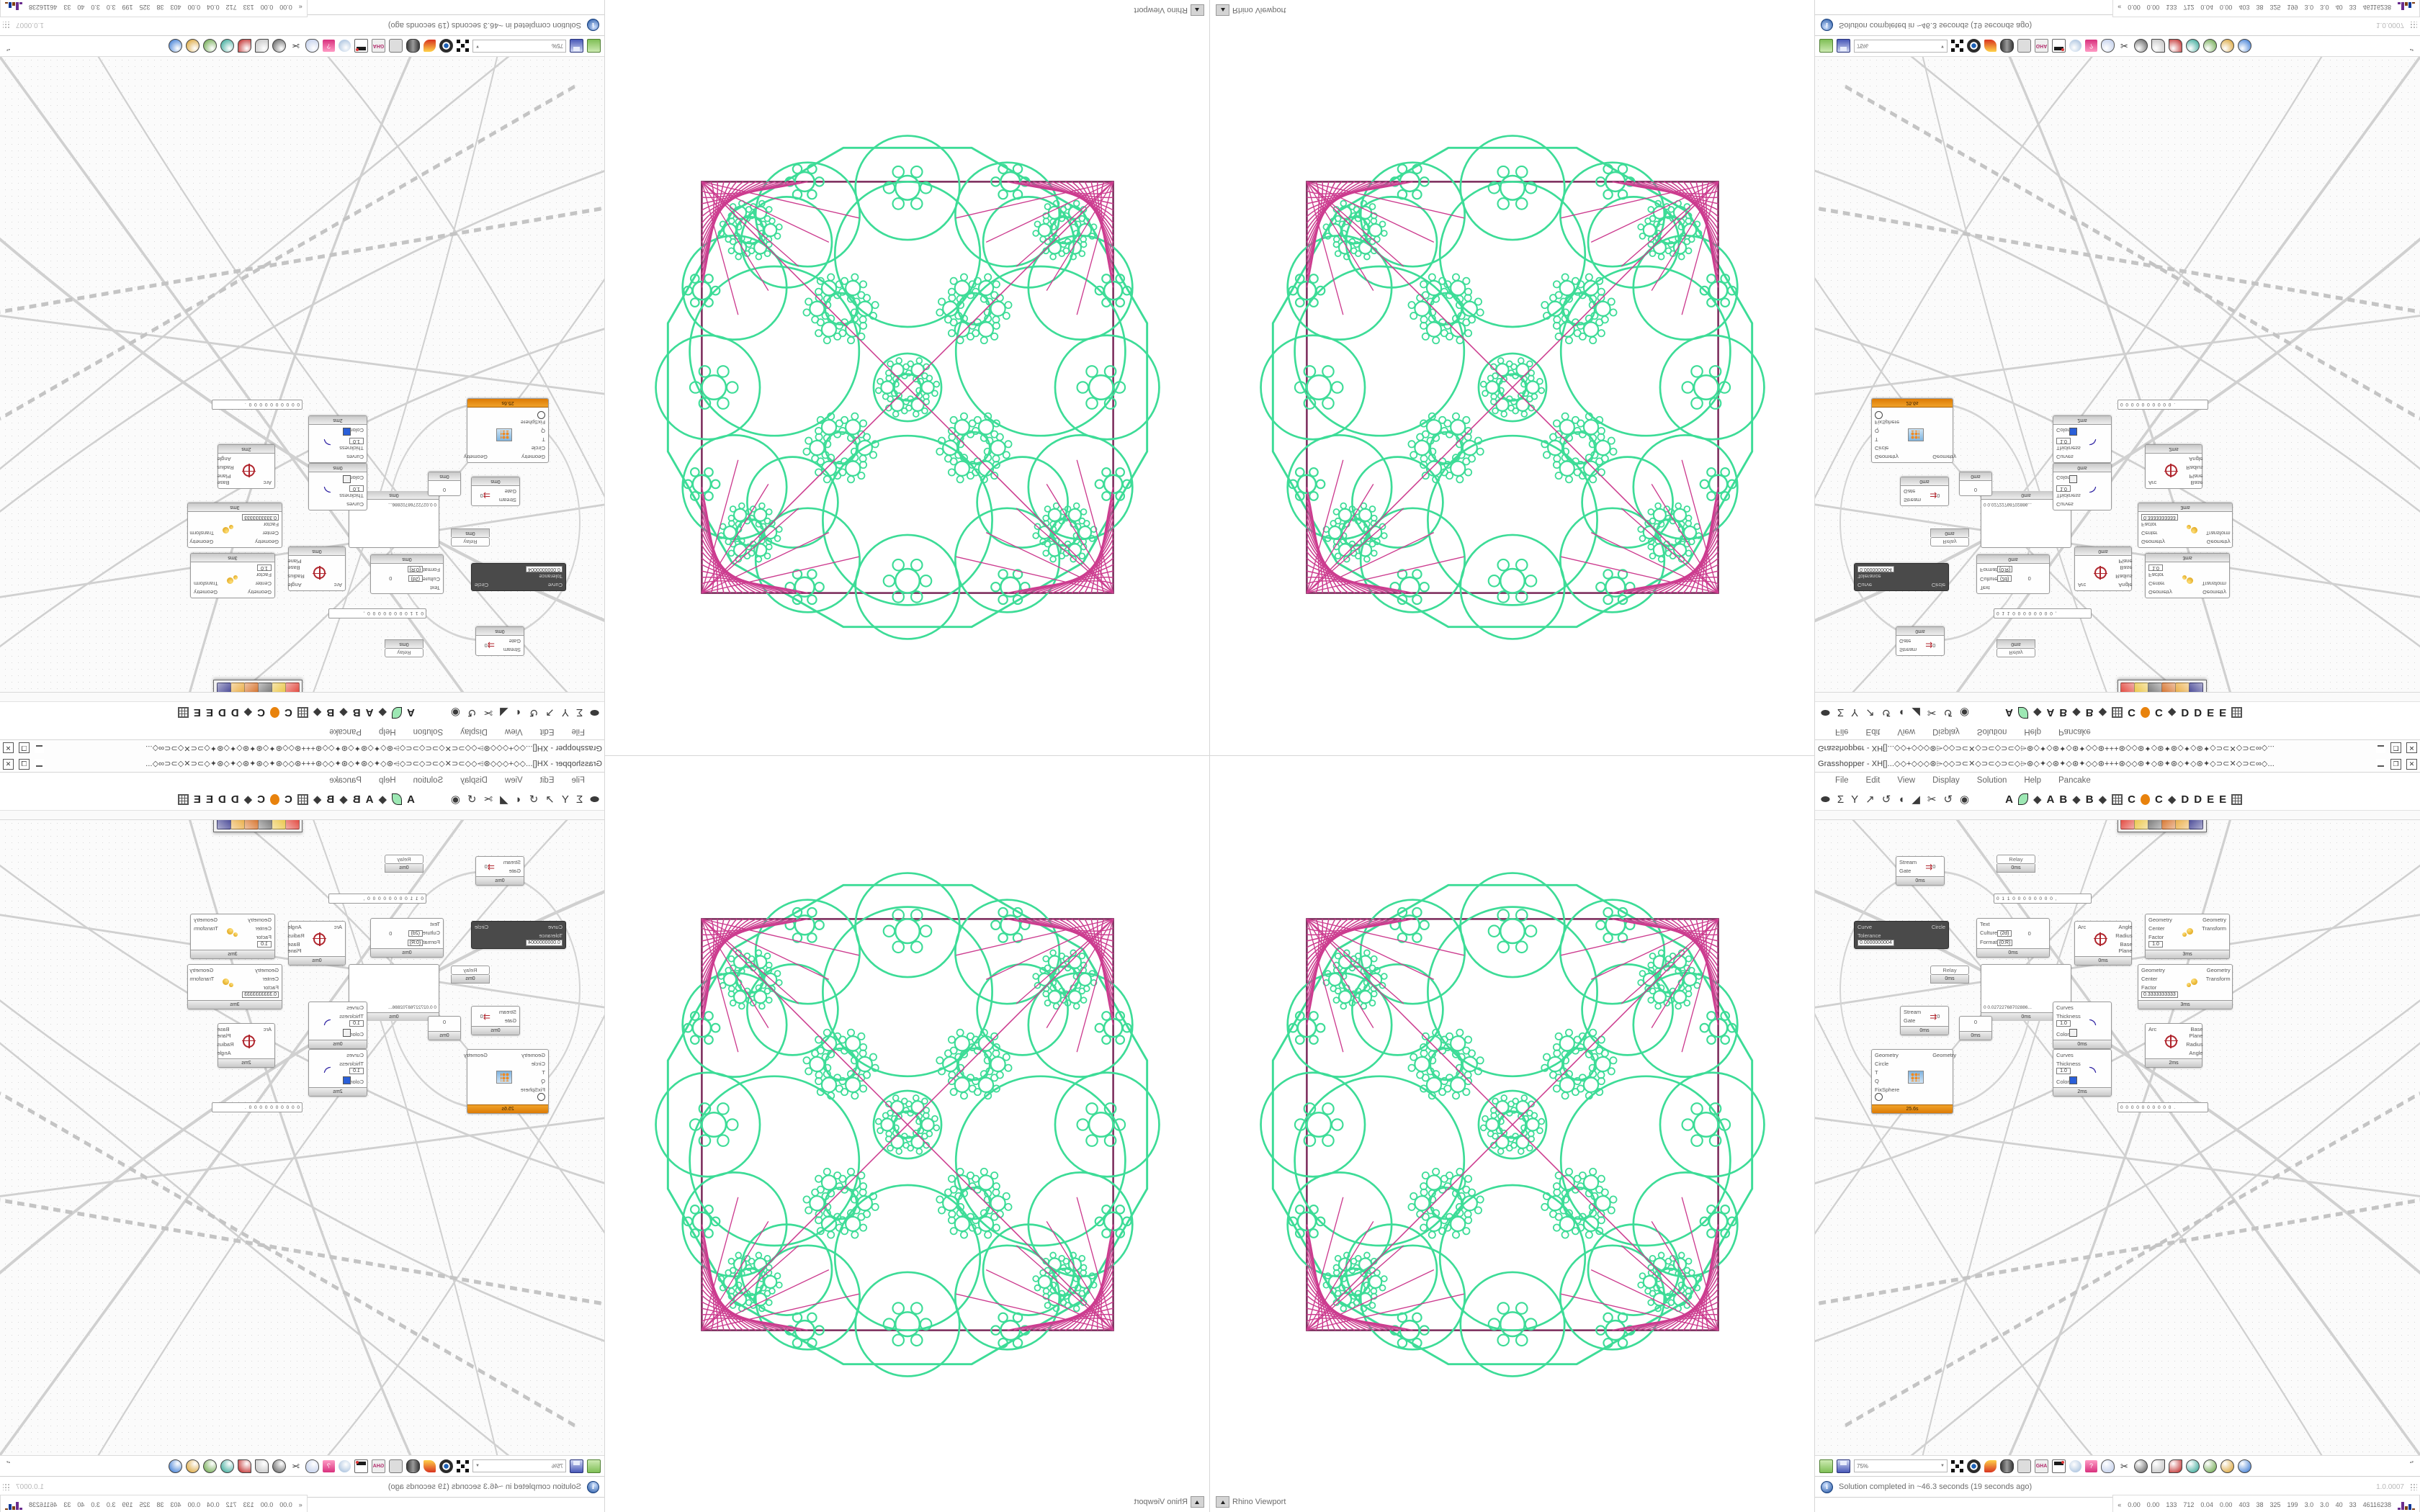 This screenshot has width=2420, height=1512. What do you see at coordinates (1885, 927) in the screenshot?
I see `input-pin-curve: Curve` at bounding box center [1885, 927].